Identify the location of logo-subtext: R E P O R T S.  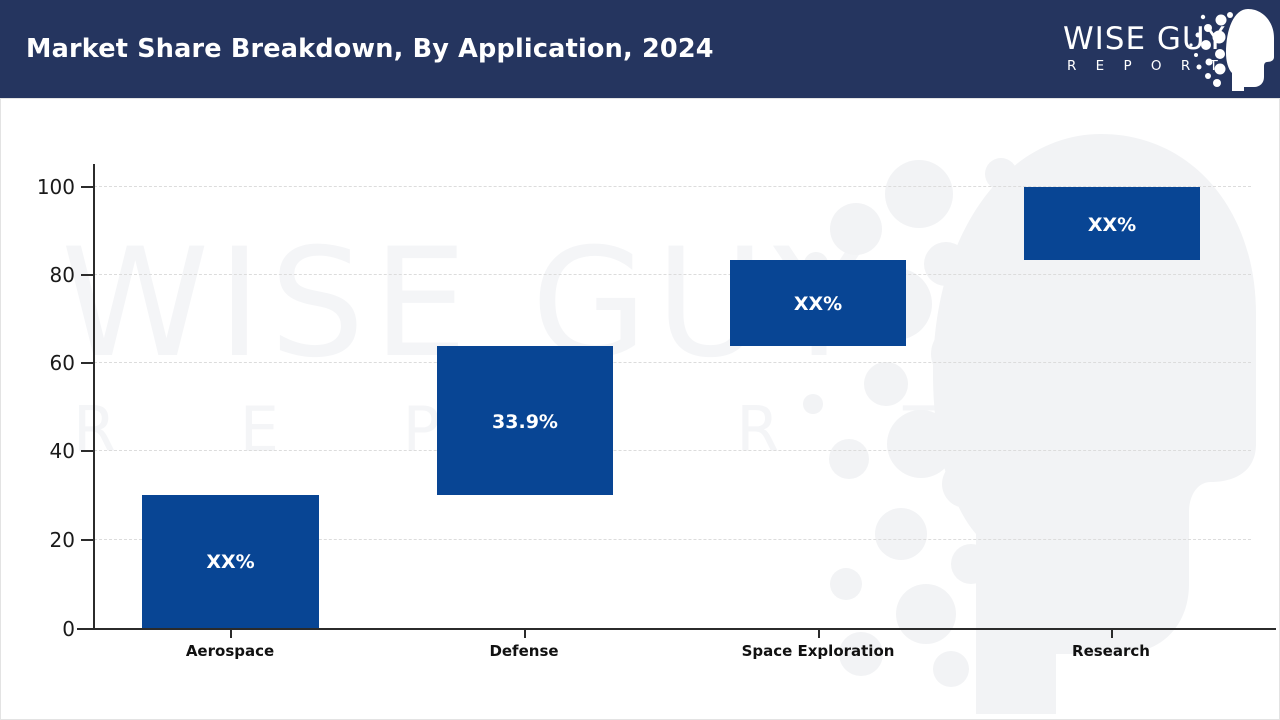
(1160, 66).